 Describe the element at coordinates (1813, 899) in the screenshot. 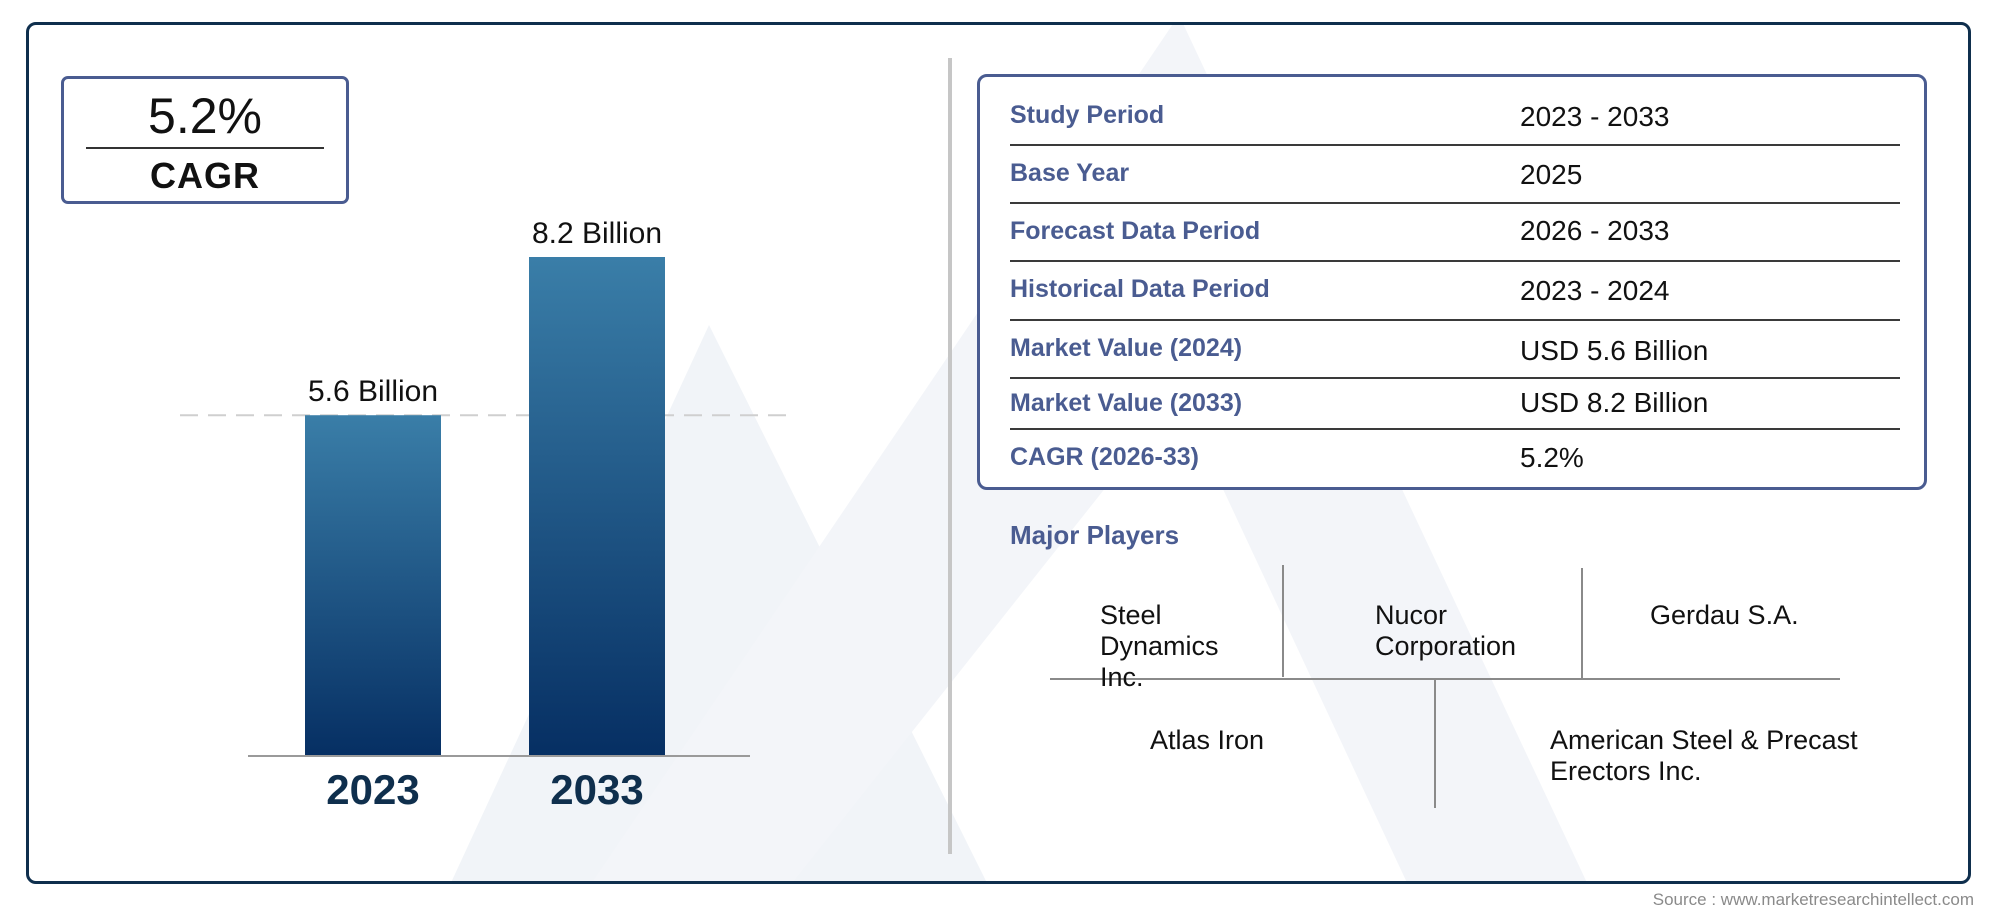

I see `source-note: Source : www.marketresearchintellect.com` at that location.